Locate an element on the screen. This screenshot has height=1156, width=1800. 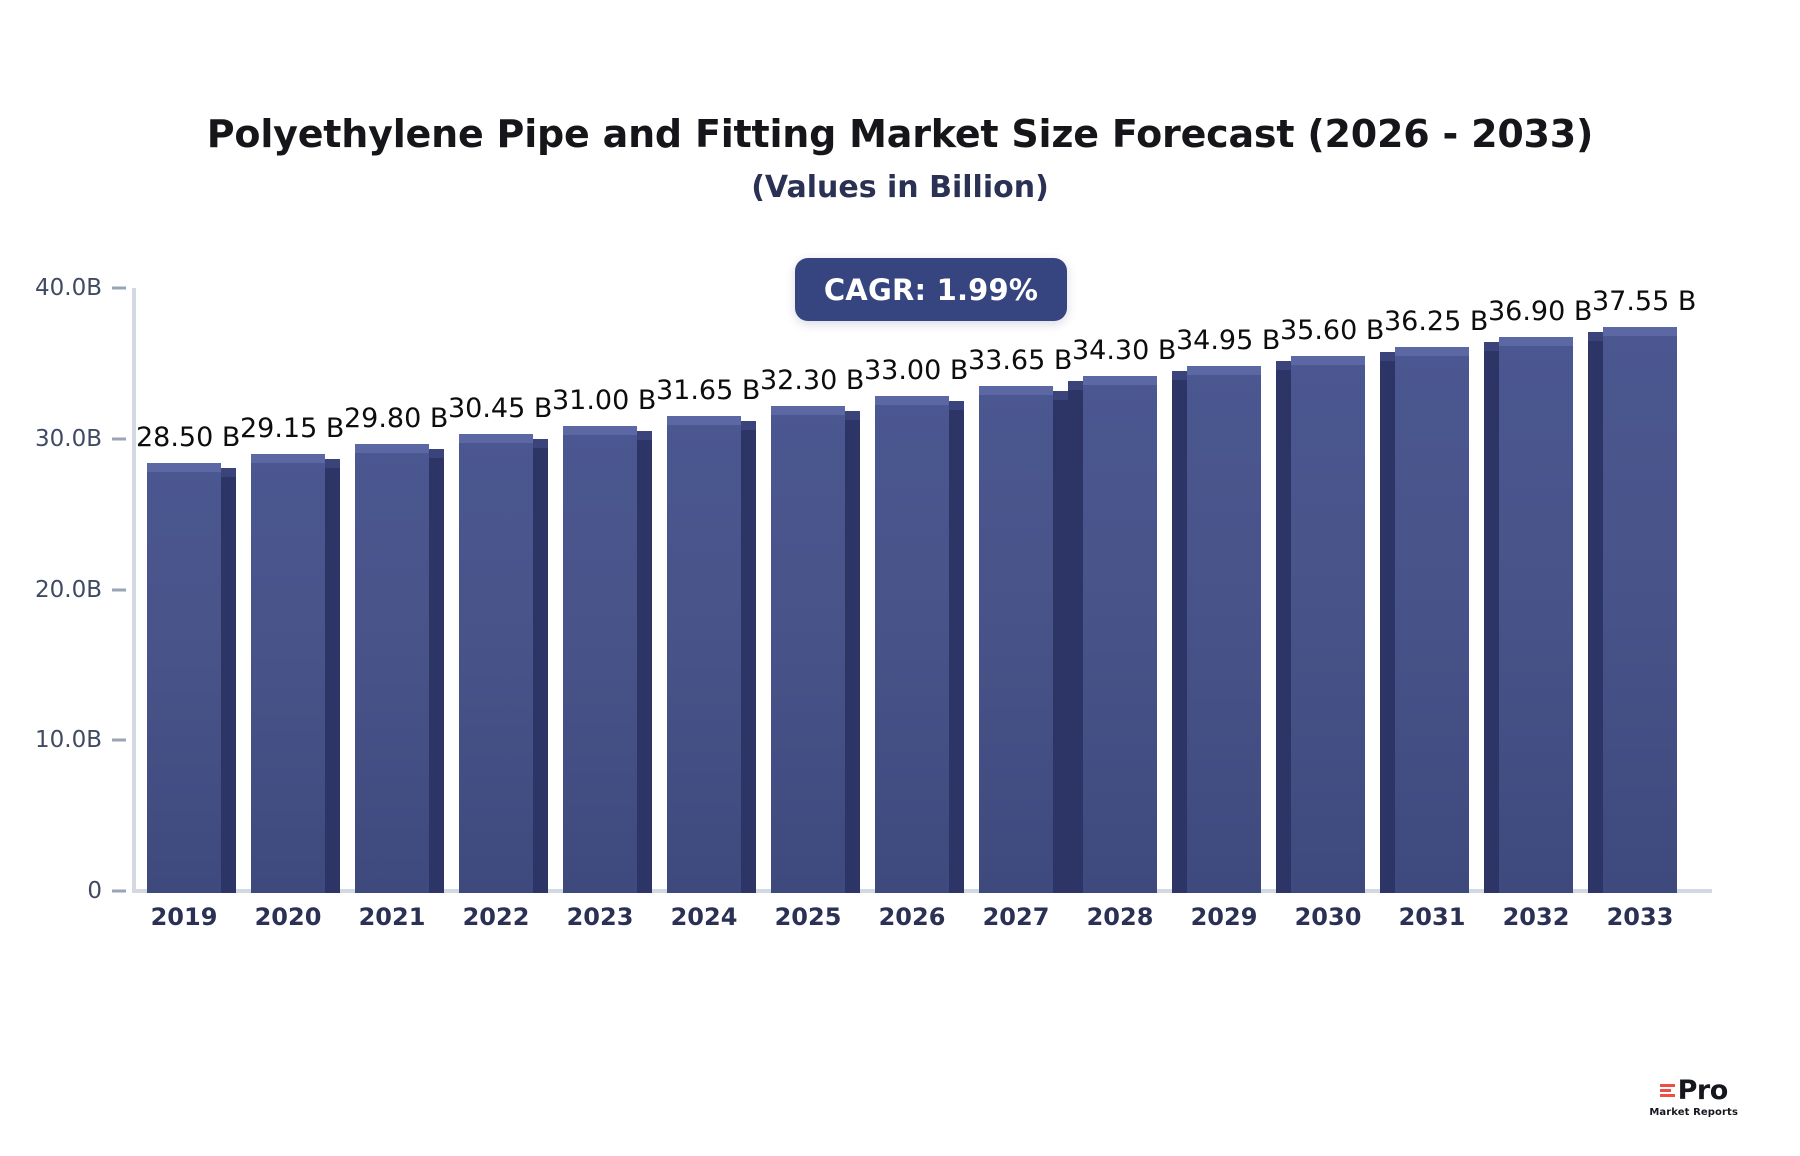
bar: 33.65 B is located at coordinates (1020, 619).